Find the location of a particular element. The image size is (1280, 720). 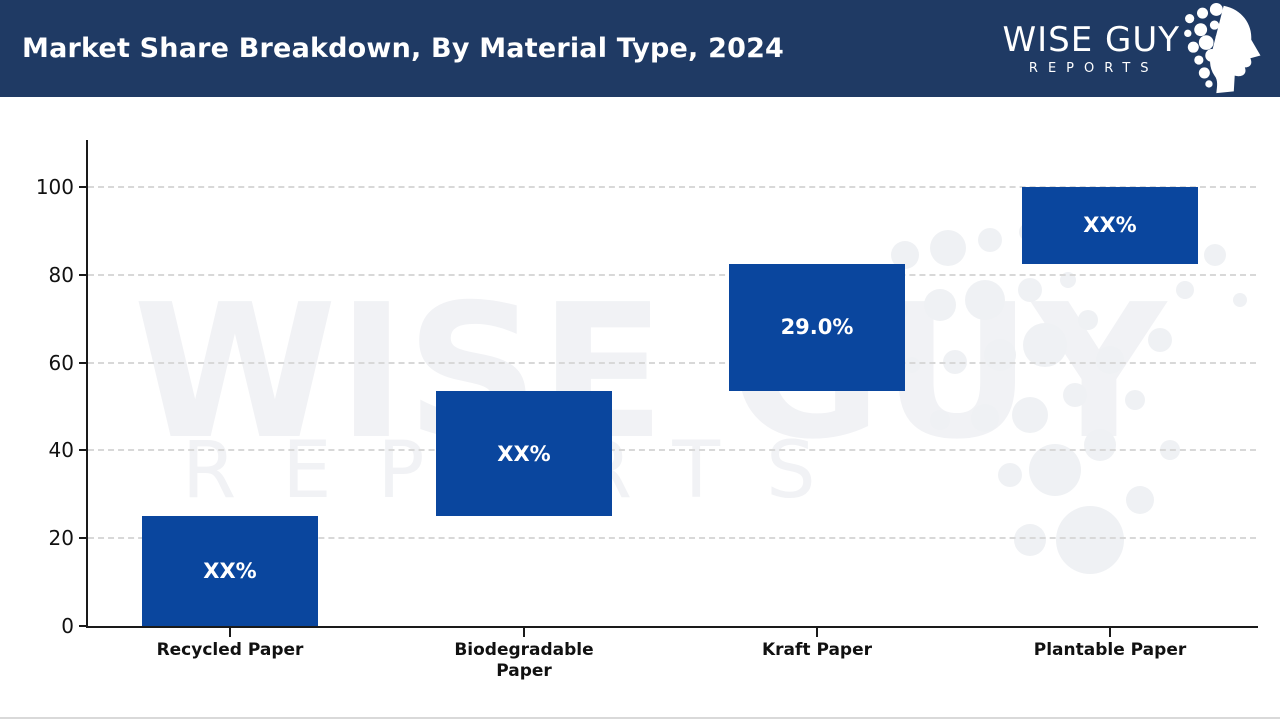

bar-recycled-paper: XX% is located at coordinates (230, 571).